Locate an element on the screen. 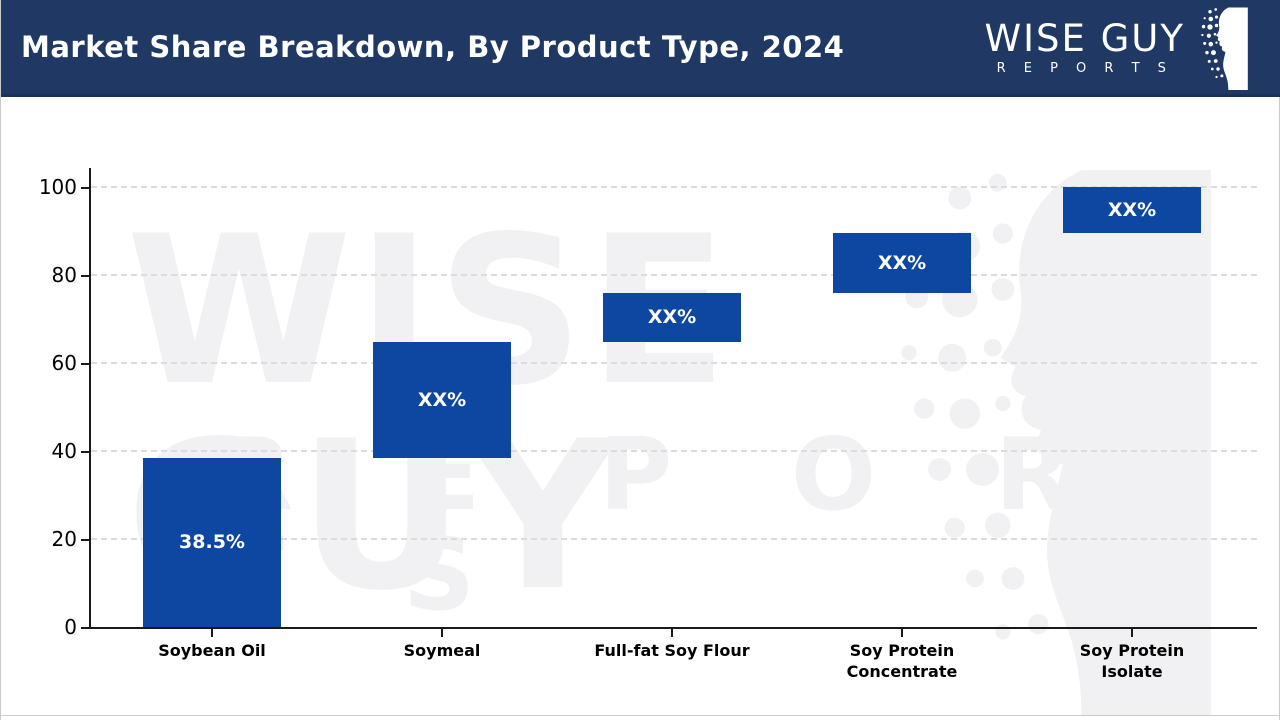  logo-face-icon is located at coordinates (1224, 48).